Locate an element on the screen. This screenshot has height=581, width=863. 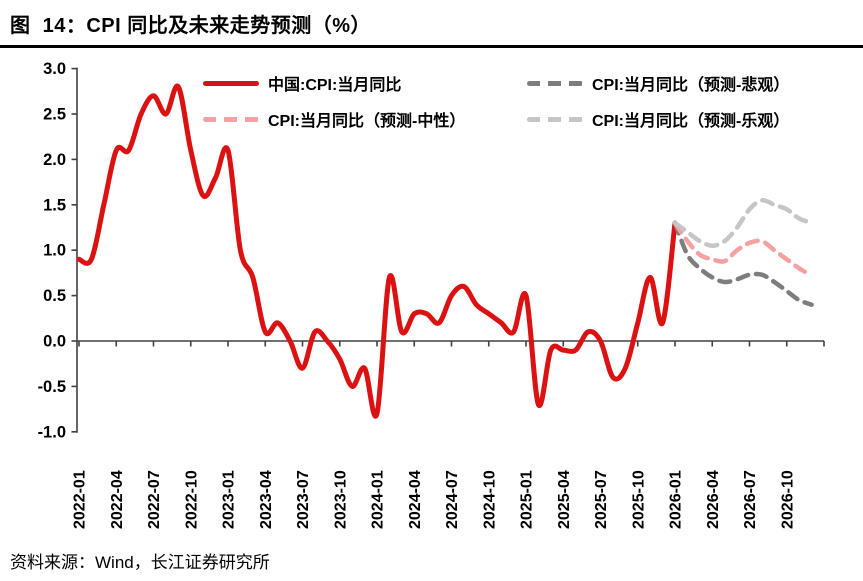
series-line-forecast-neutral is located at coordinates (743, 249).